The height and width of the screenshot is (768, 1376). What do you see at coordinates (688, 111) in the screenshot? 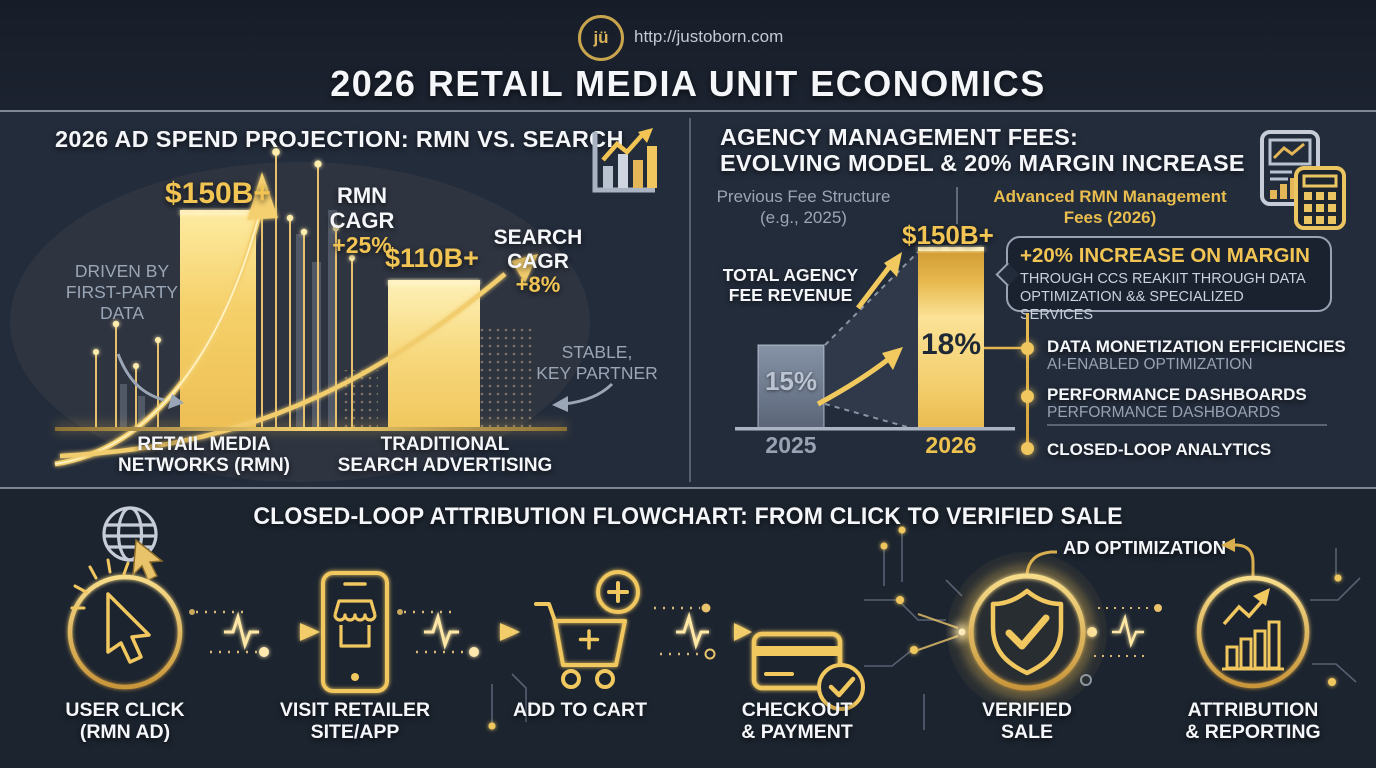
I see `header-divider` at bounding box center [688, 111].